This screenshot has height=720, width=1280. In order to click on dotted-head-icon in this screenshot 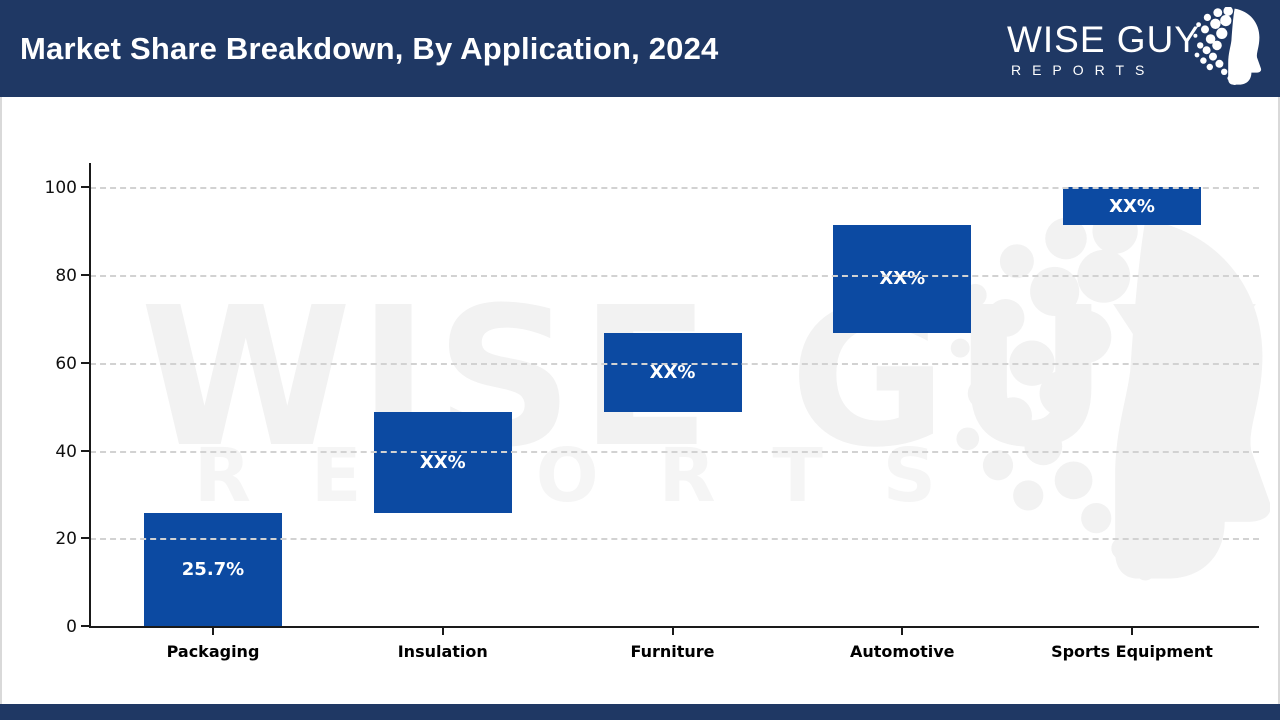, I will do `click(1225, 48)`.